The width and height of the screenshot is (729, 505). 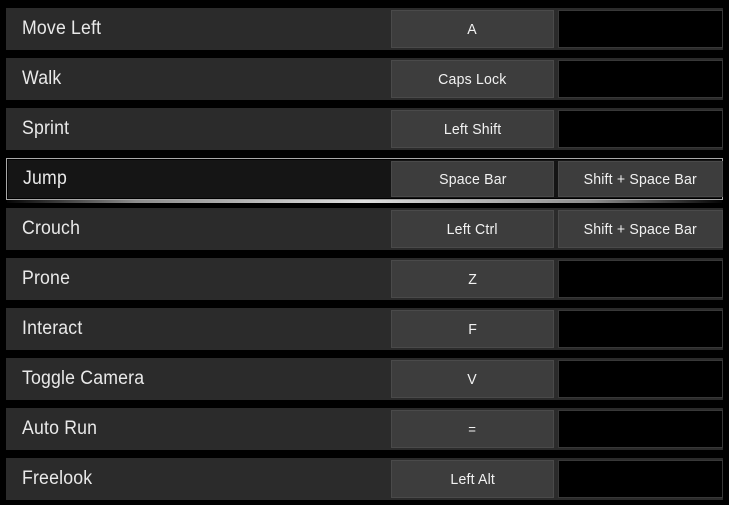 I want to click on action-label: Prone, so click(x=46, y=278).